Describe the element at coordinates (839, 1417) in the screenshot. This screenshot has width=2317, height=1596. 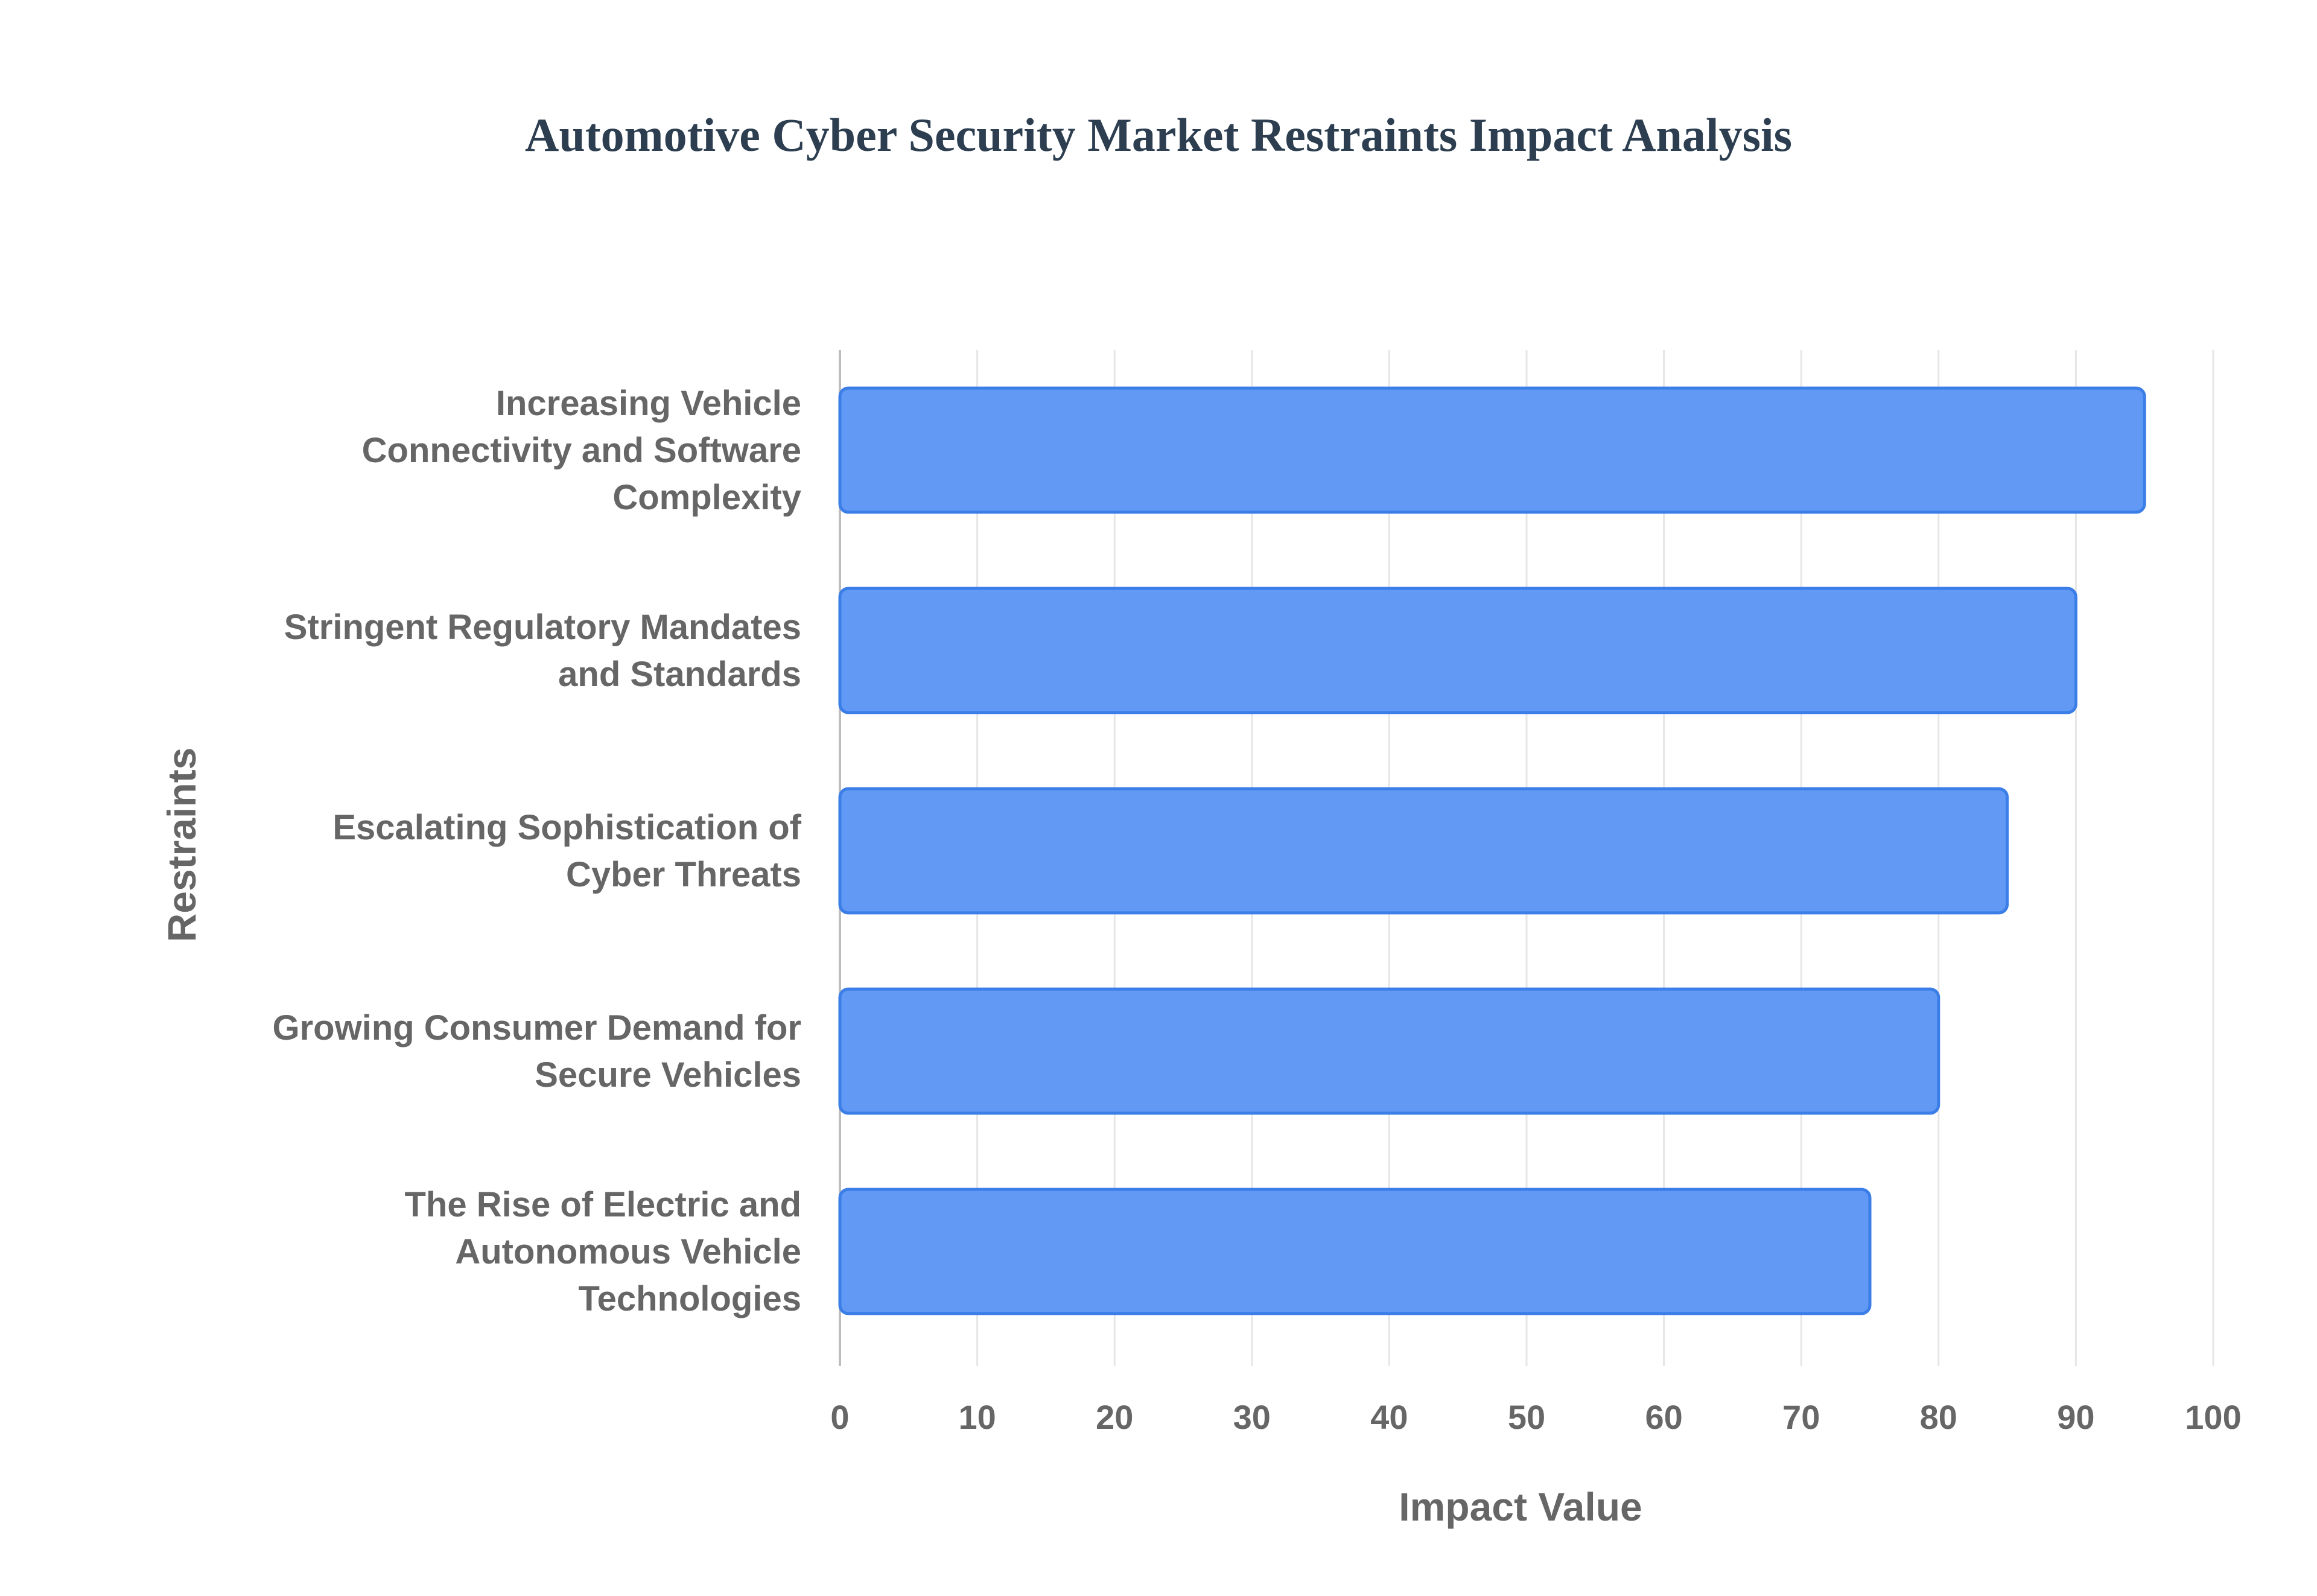
I see `x-tick-label: 0` at that location.